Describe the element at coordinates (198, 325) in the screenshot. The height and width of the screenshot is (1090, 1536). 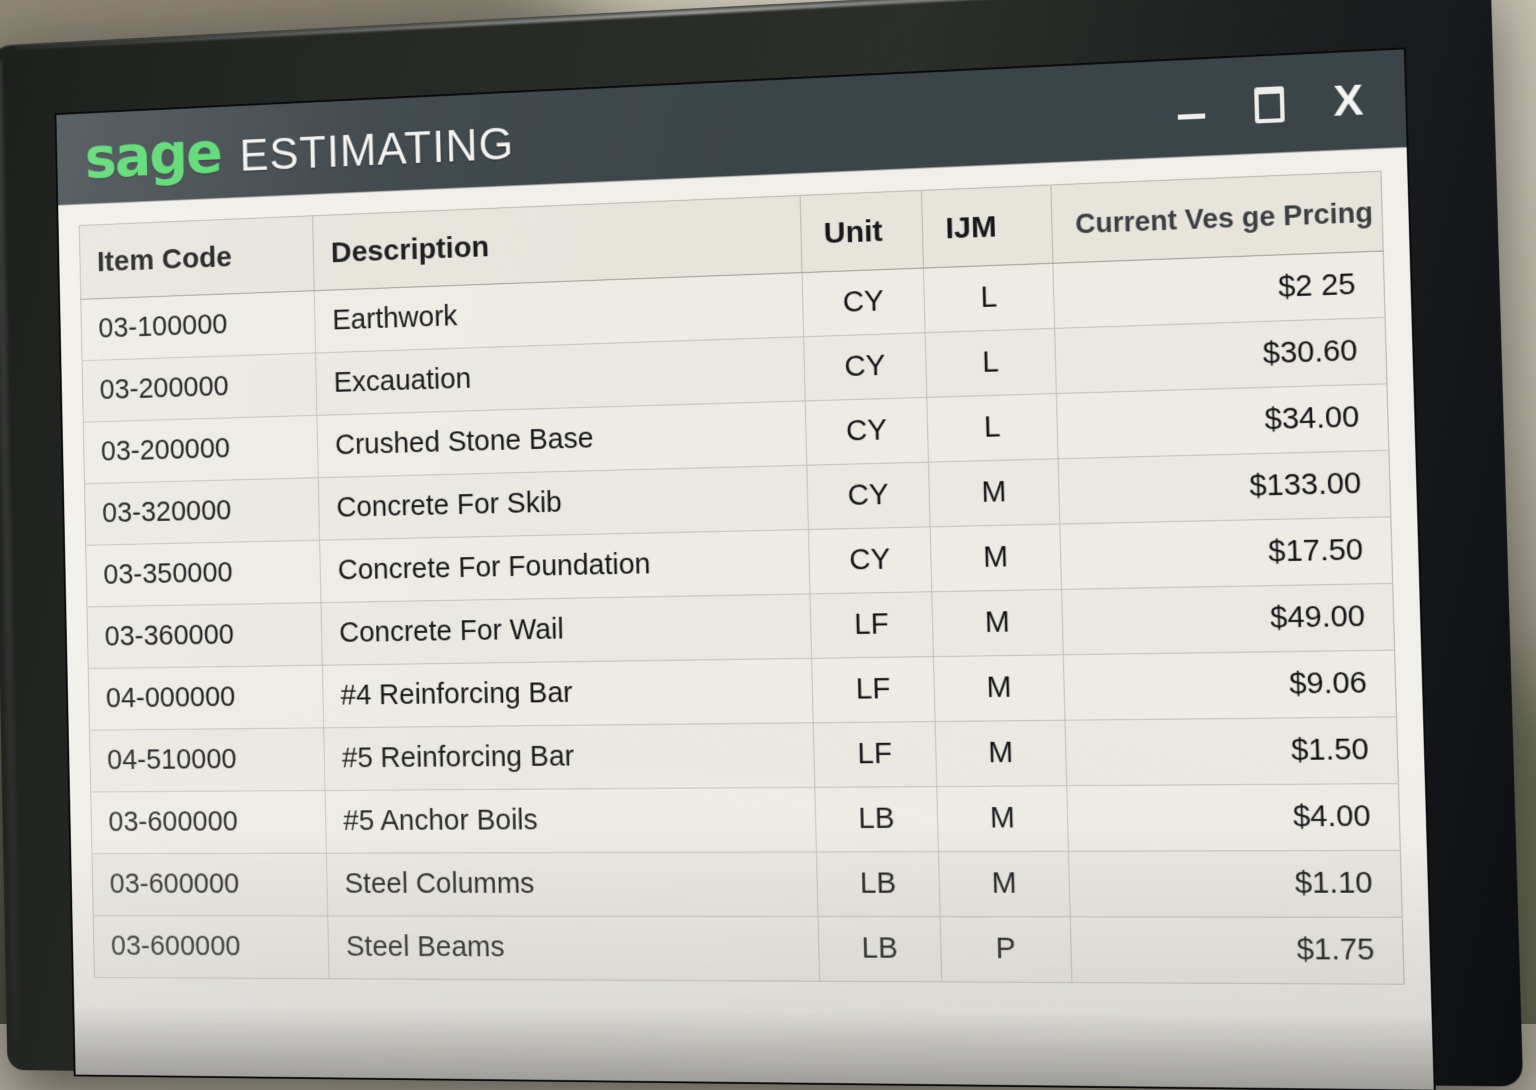
I see `cell-item-code: 03-100000` at that location.